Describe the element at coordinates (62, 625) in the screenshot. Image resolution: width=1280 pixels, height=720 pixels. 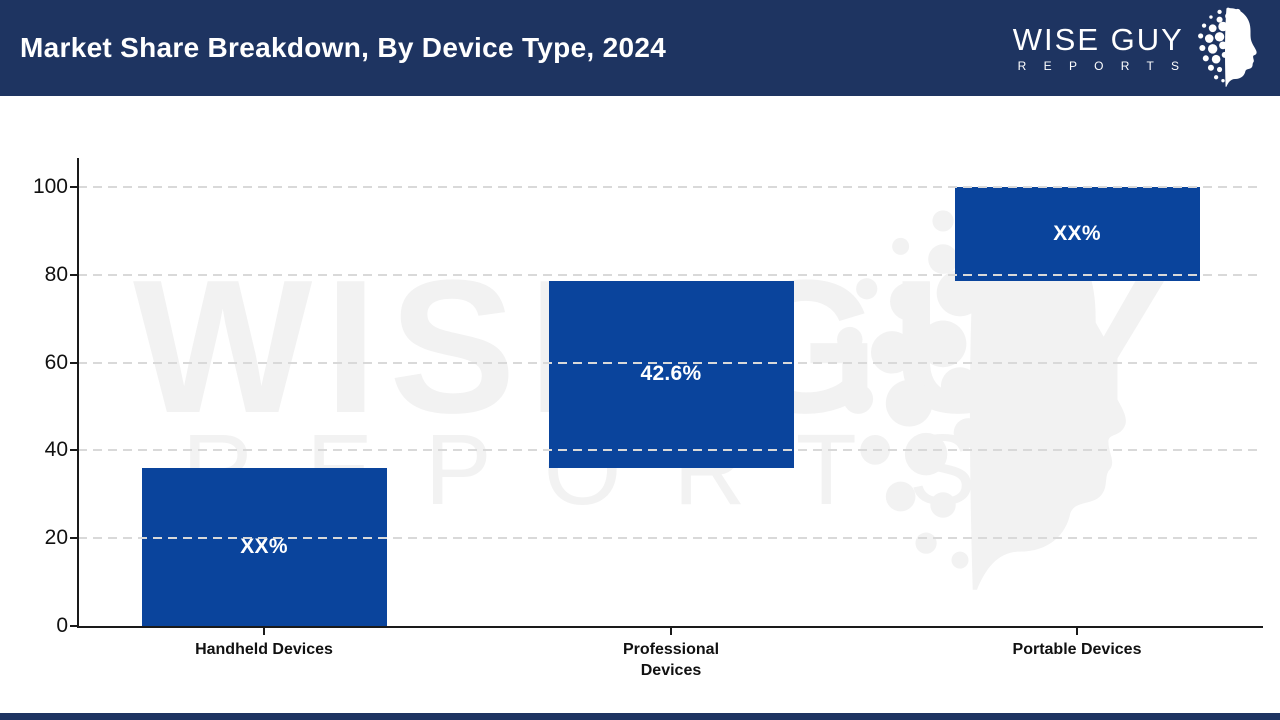
I see `y-tick-label: 0` at that location.